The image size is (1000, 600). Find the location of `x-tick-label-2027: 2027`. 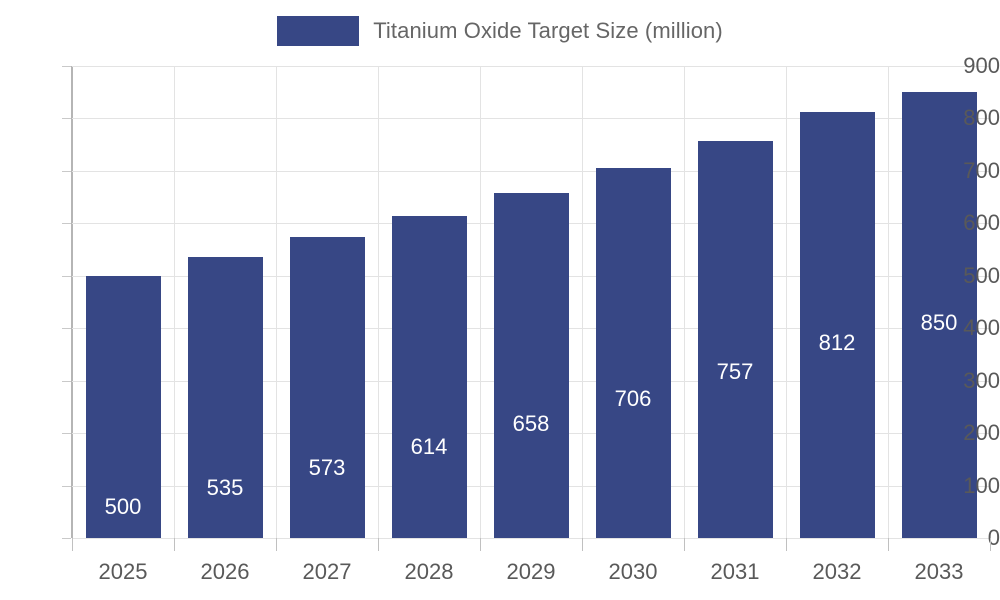

x-tick-label-2027: 2027 is located at coordinates (327, 571).